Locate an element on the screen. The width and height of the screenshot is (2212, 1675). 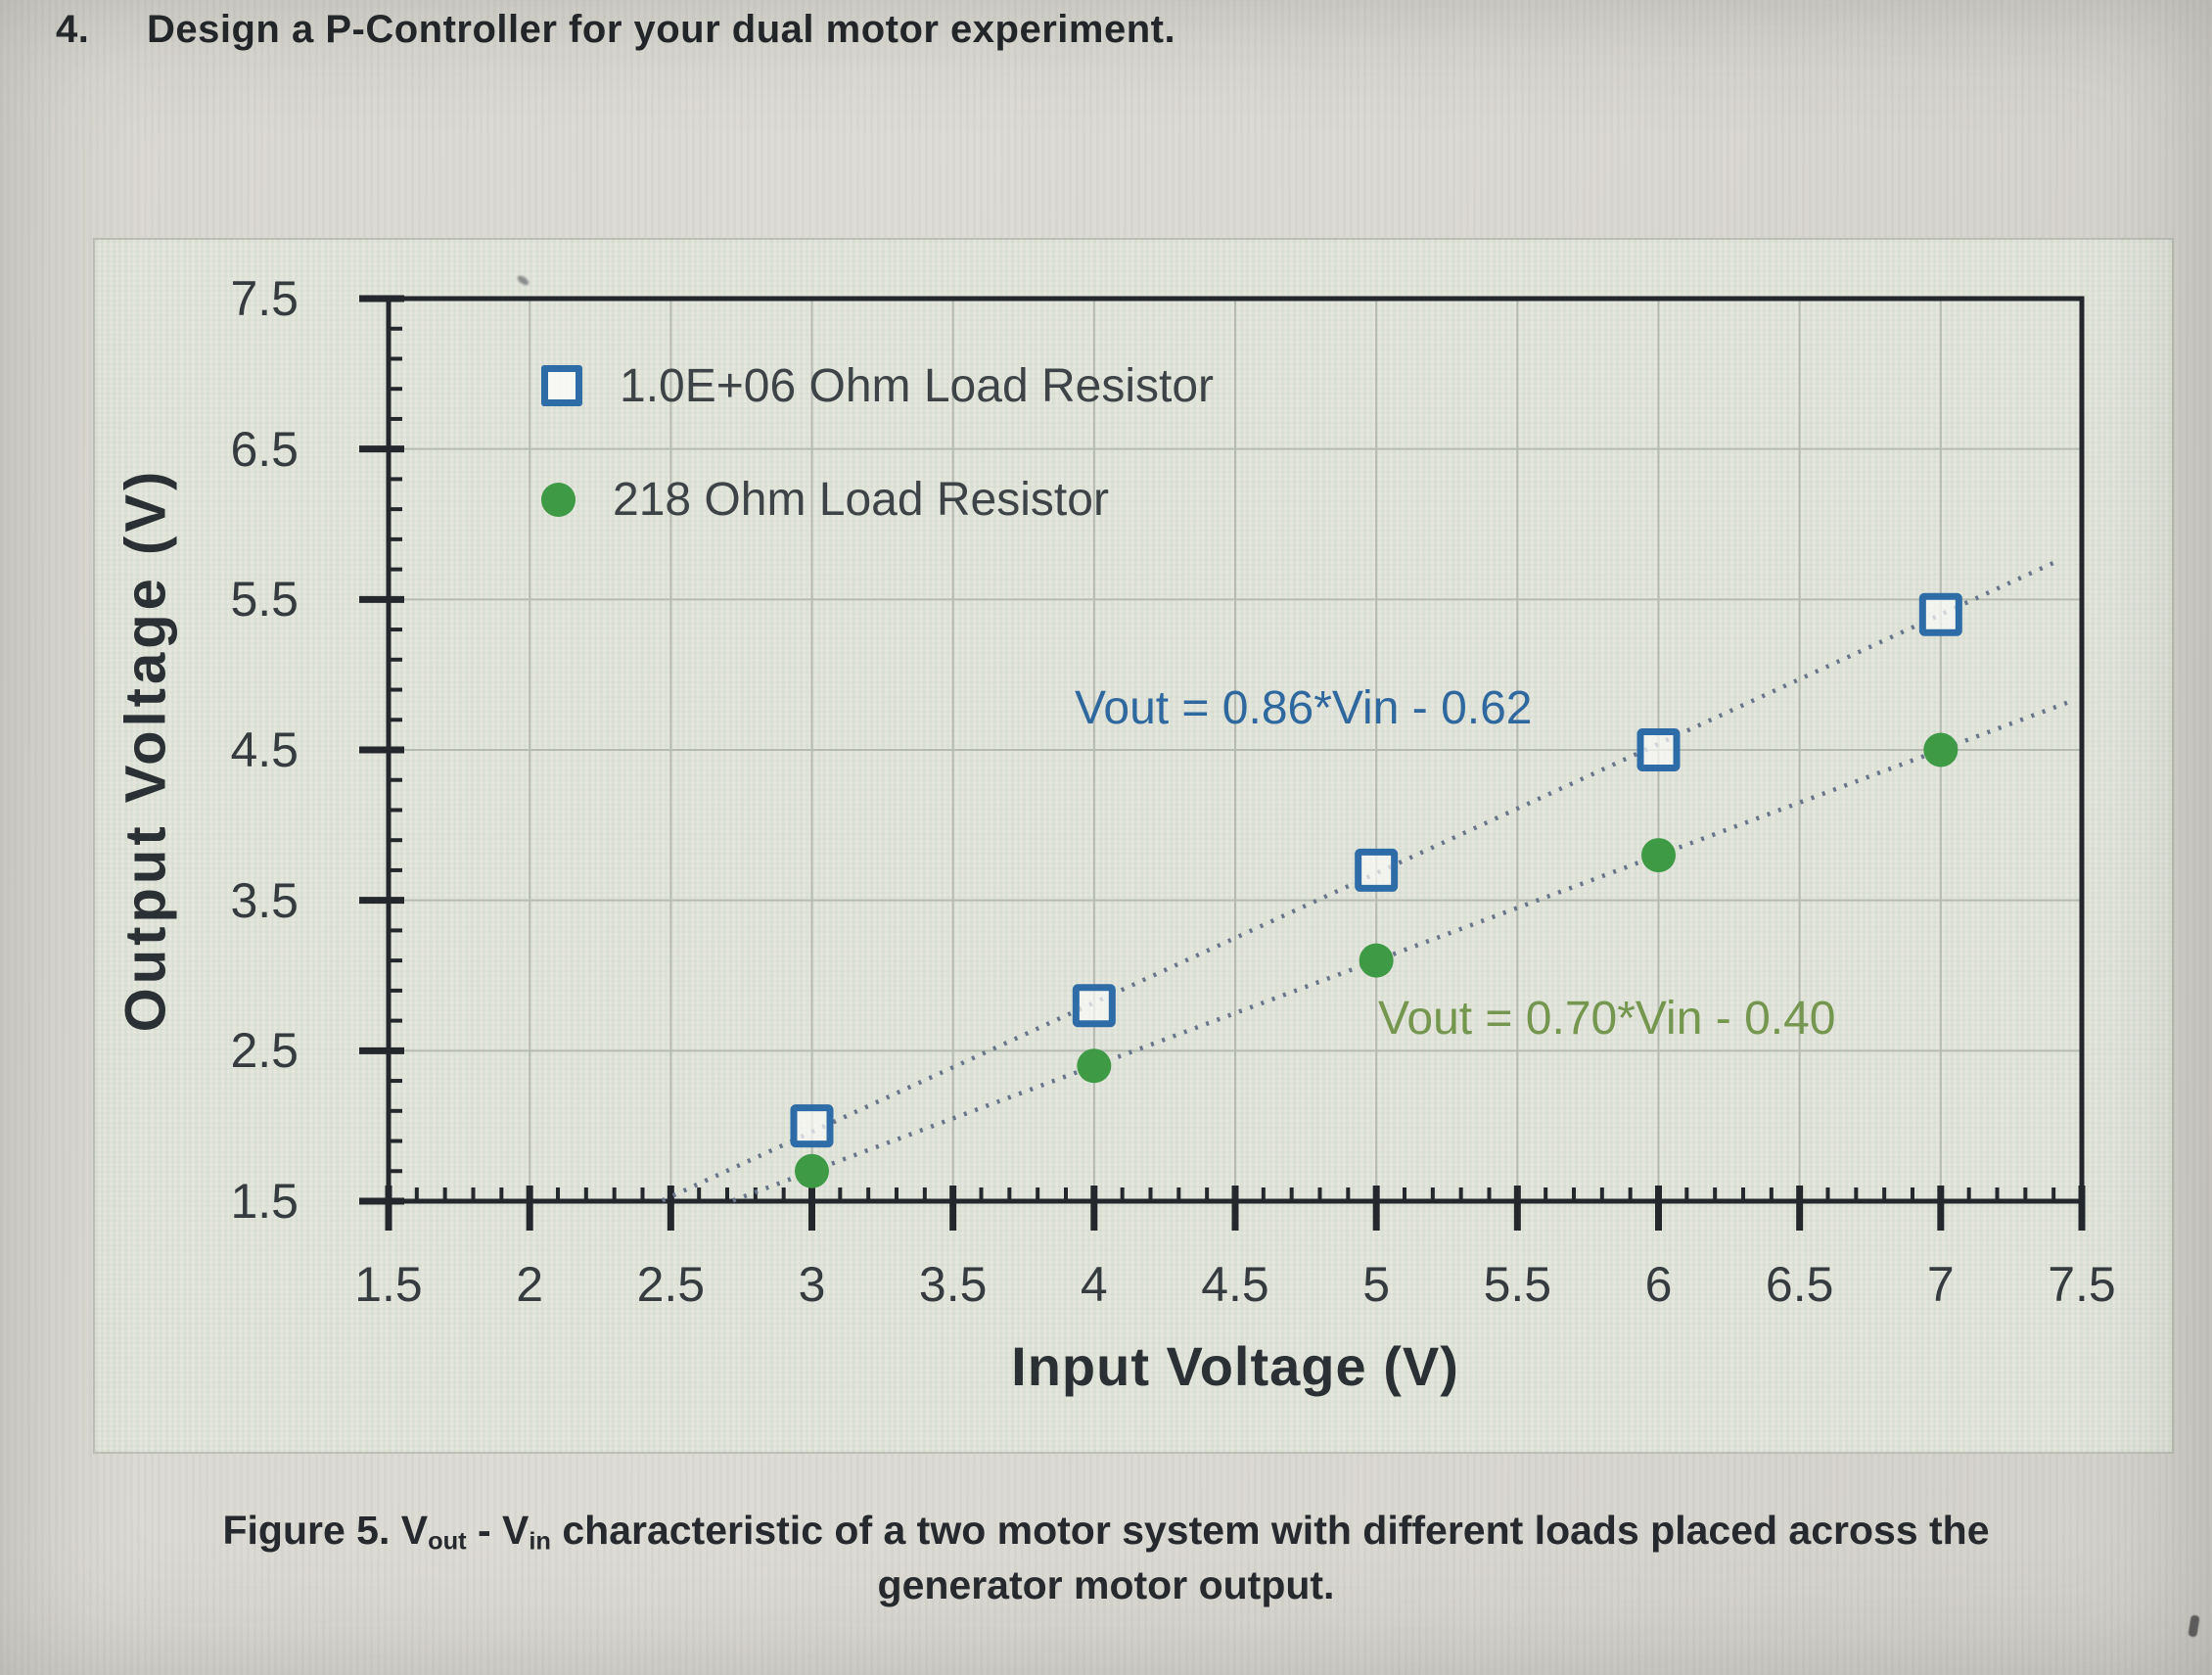
x-tick-label: 3 is located at coordinates (812, 1284).